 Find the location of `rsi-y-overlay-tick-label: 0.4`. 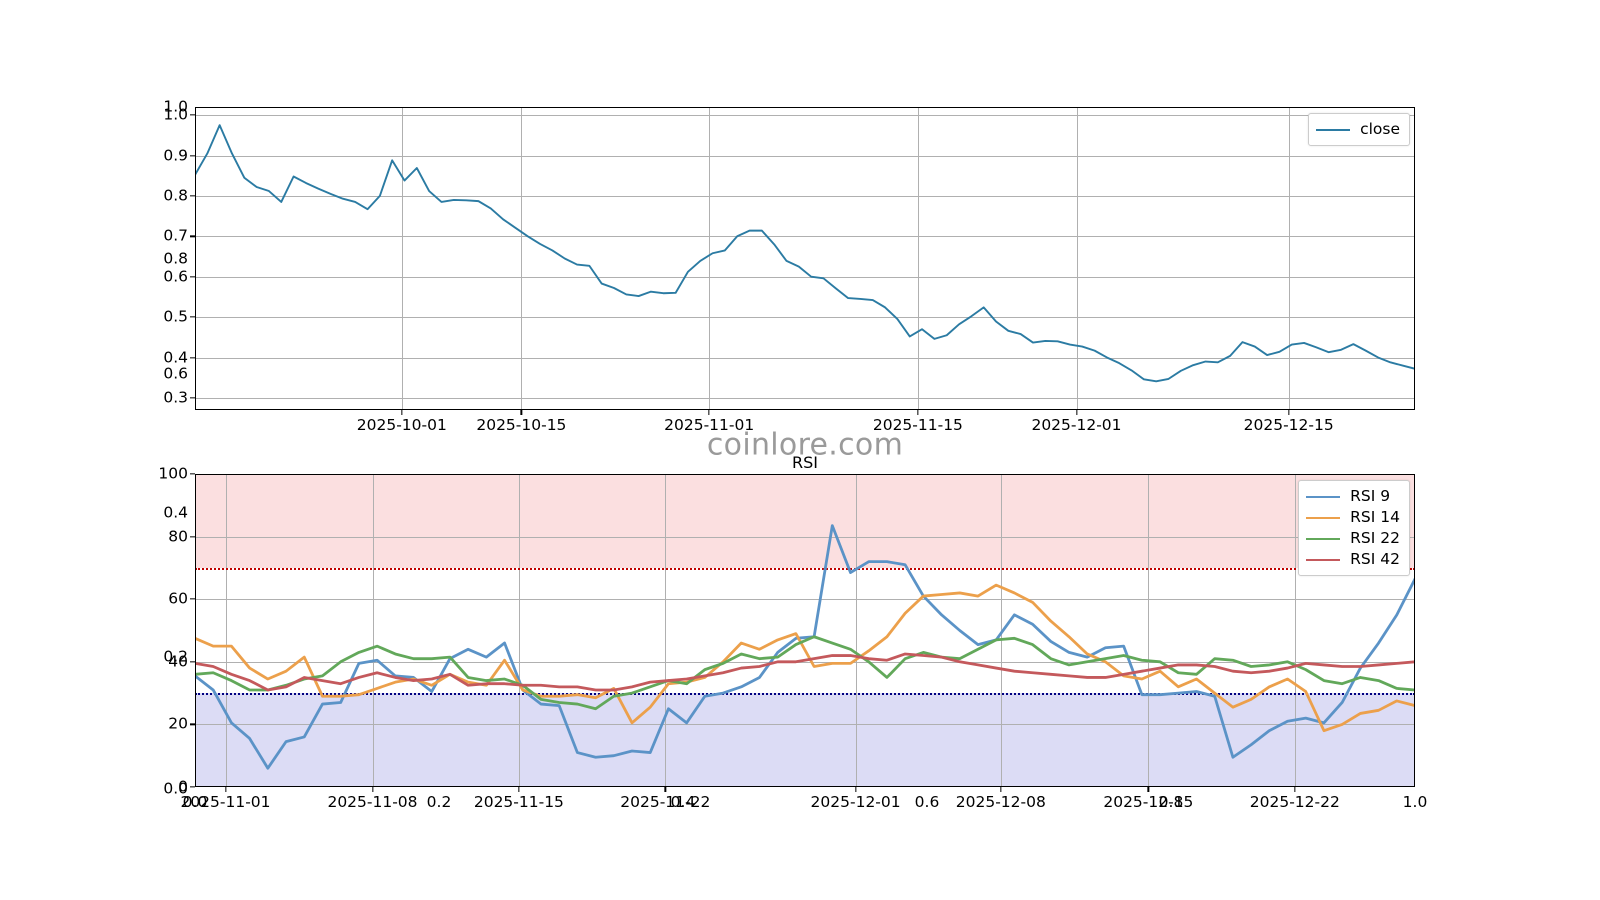

rsi-y-overlay-tick-label: 0.4 is located at coordinates (175, 512).